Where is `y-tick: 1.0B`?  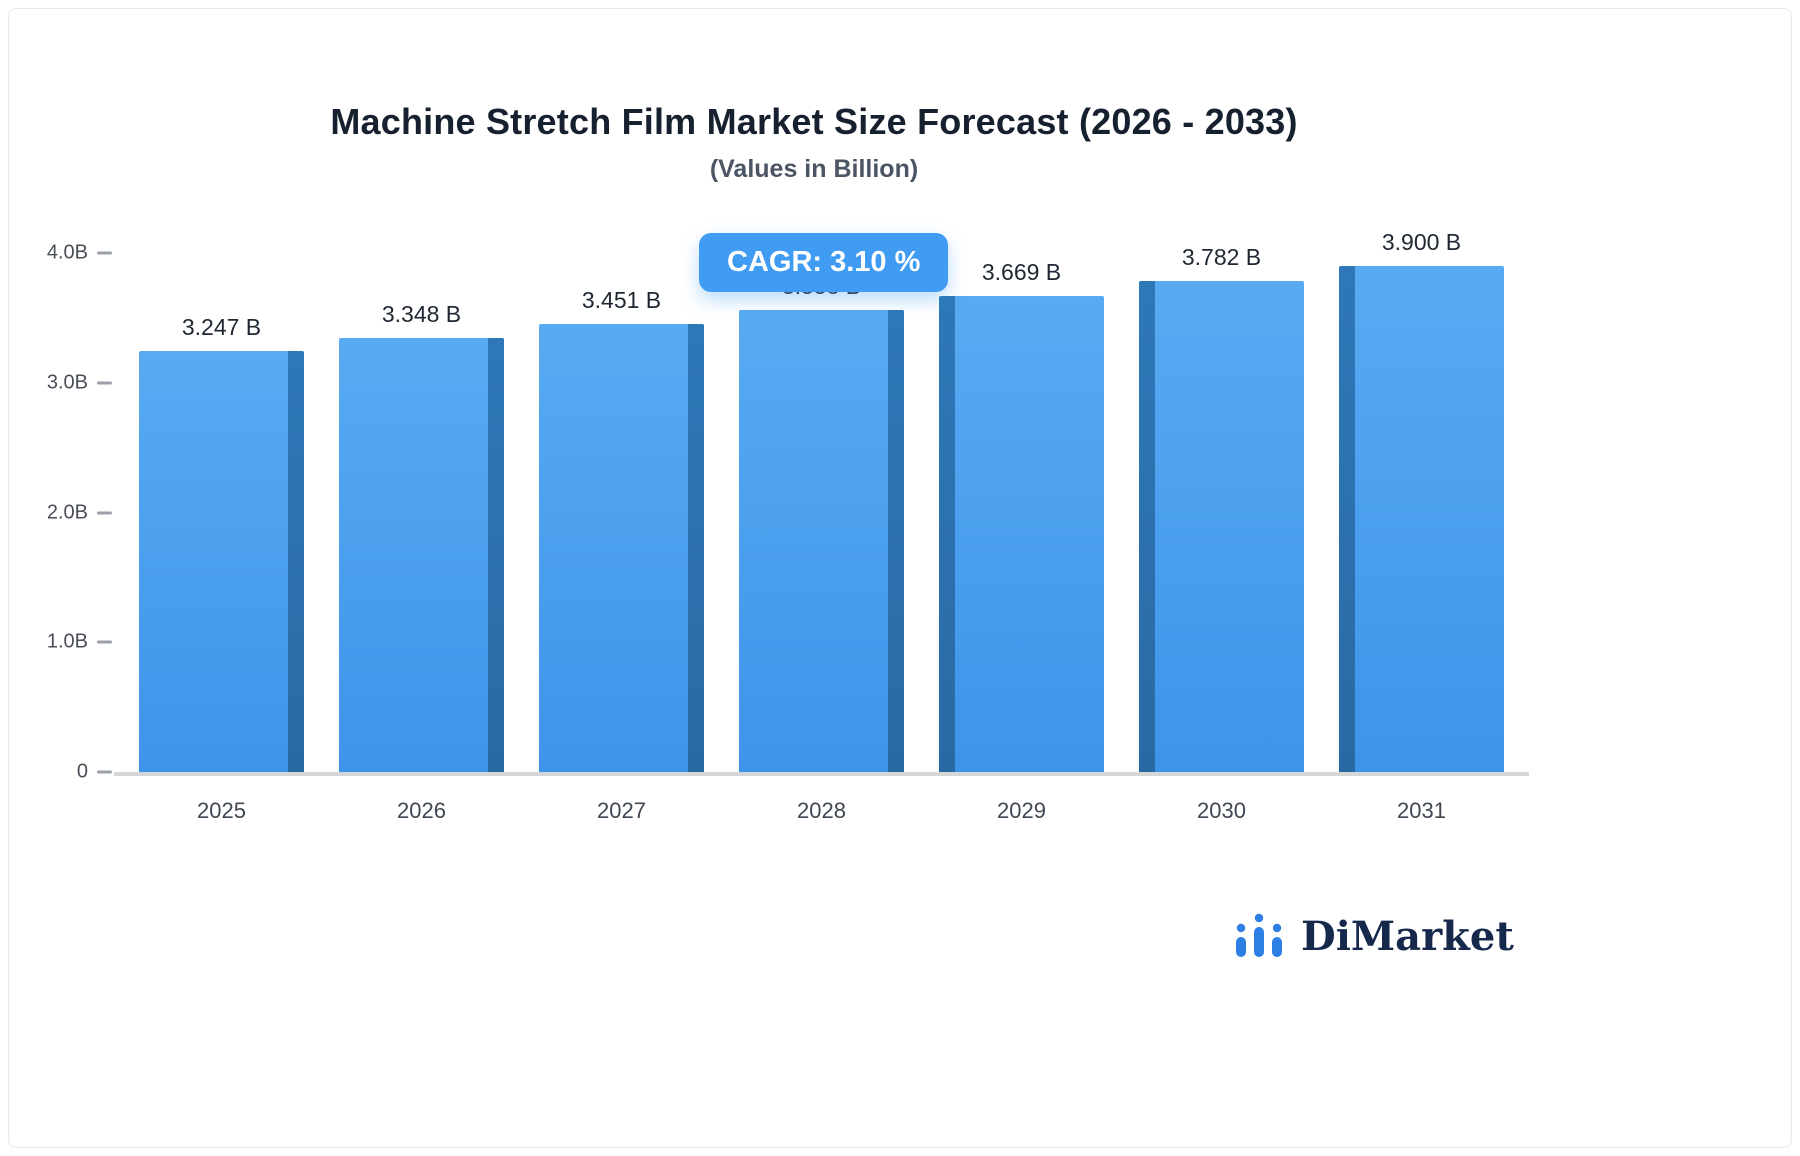
y-tick: 1.0B is located at coordinates (79, 642).